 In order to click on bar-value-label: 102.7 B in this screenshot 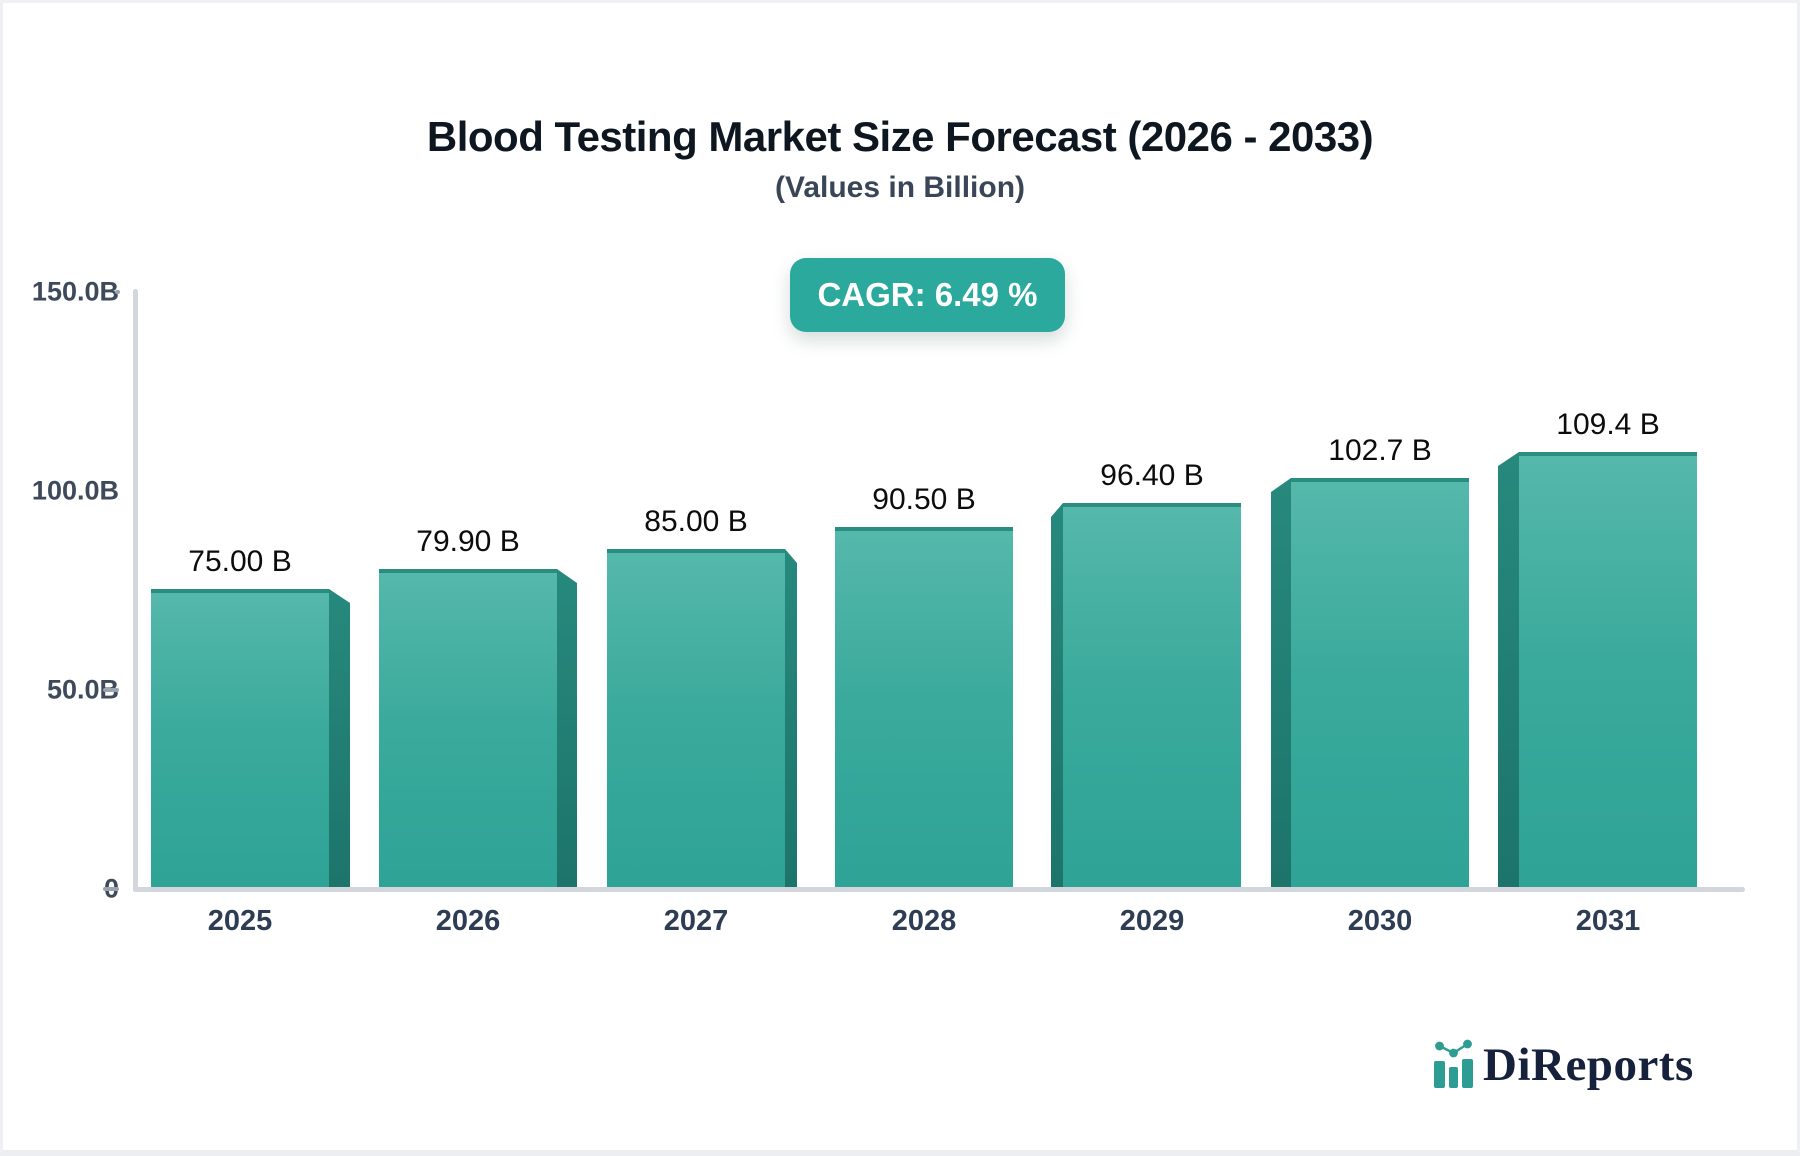, I will do `click(1380, 450)`.